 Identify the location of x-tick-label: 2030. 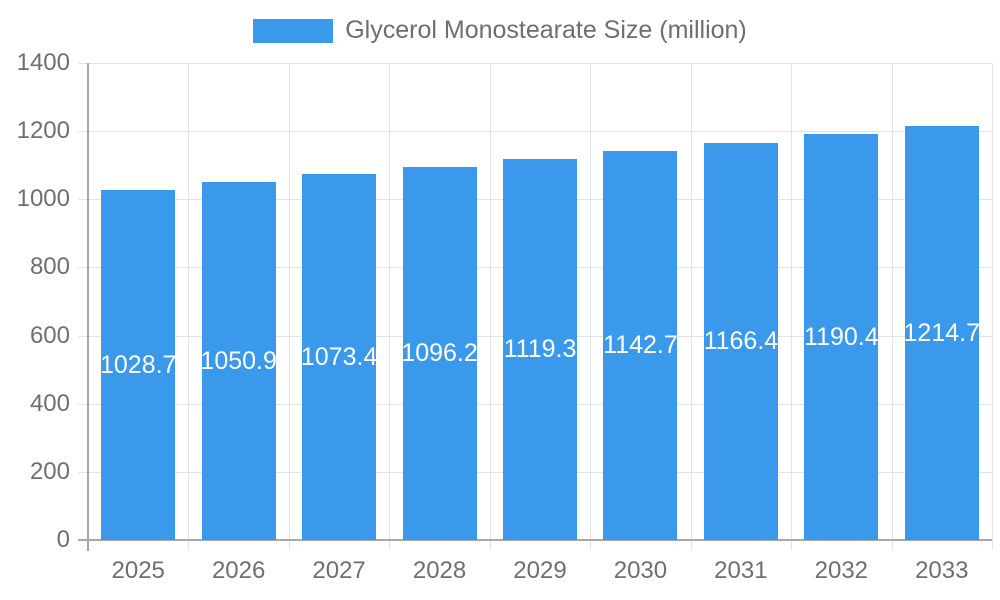
(640, 570).